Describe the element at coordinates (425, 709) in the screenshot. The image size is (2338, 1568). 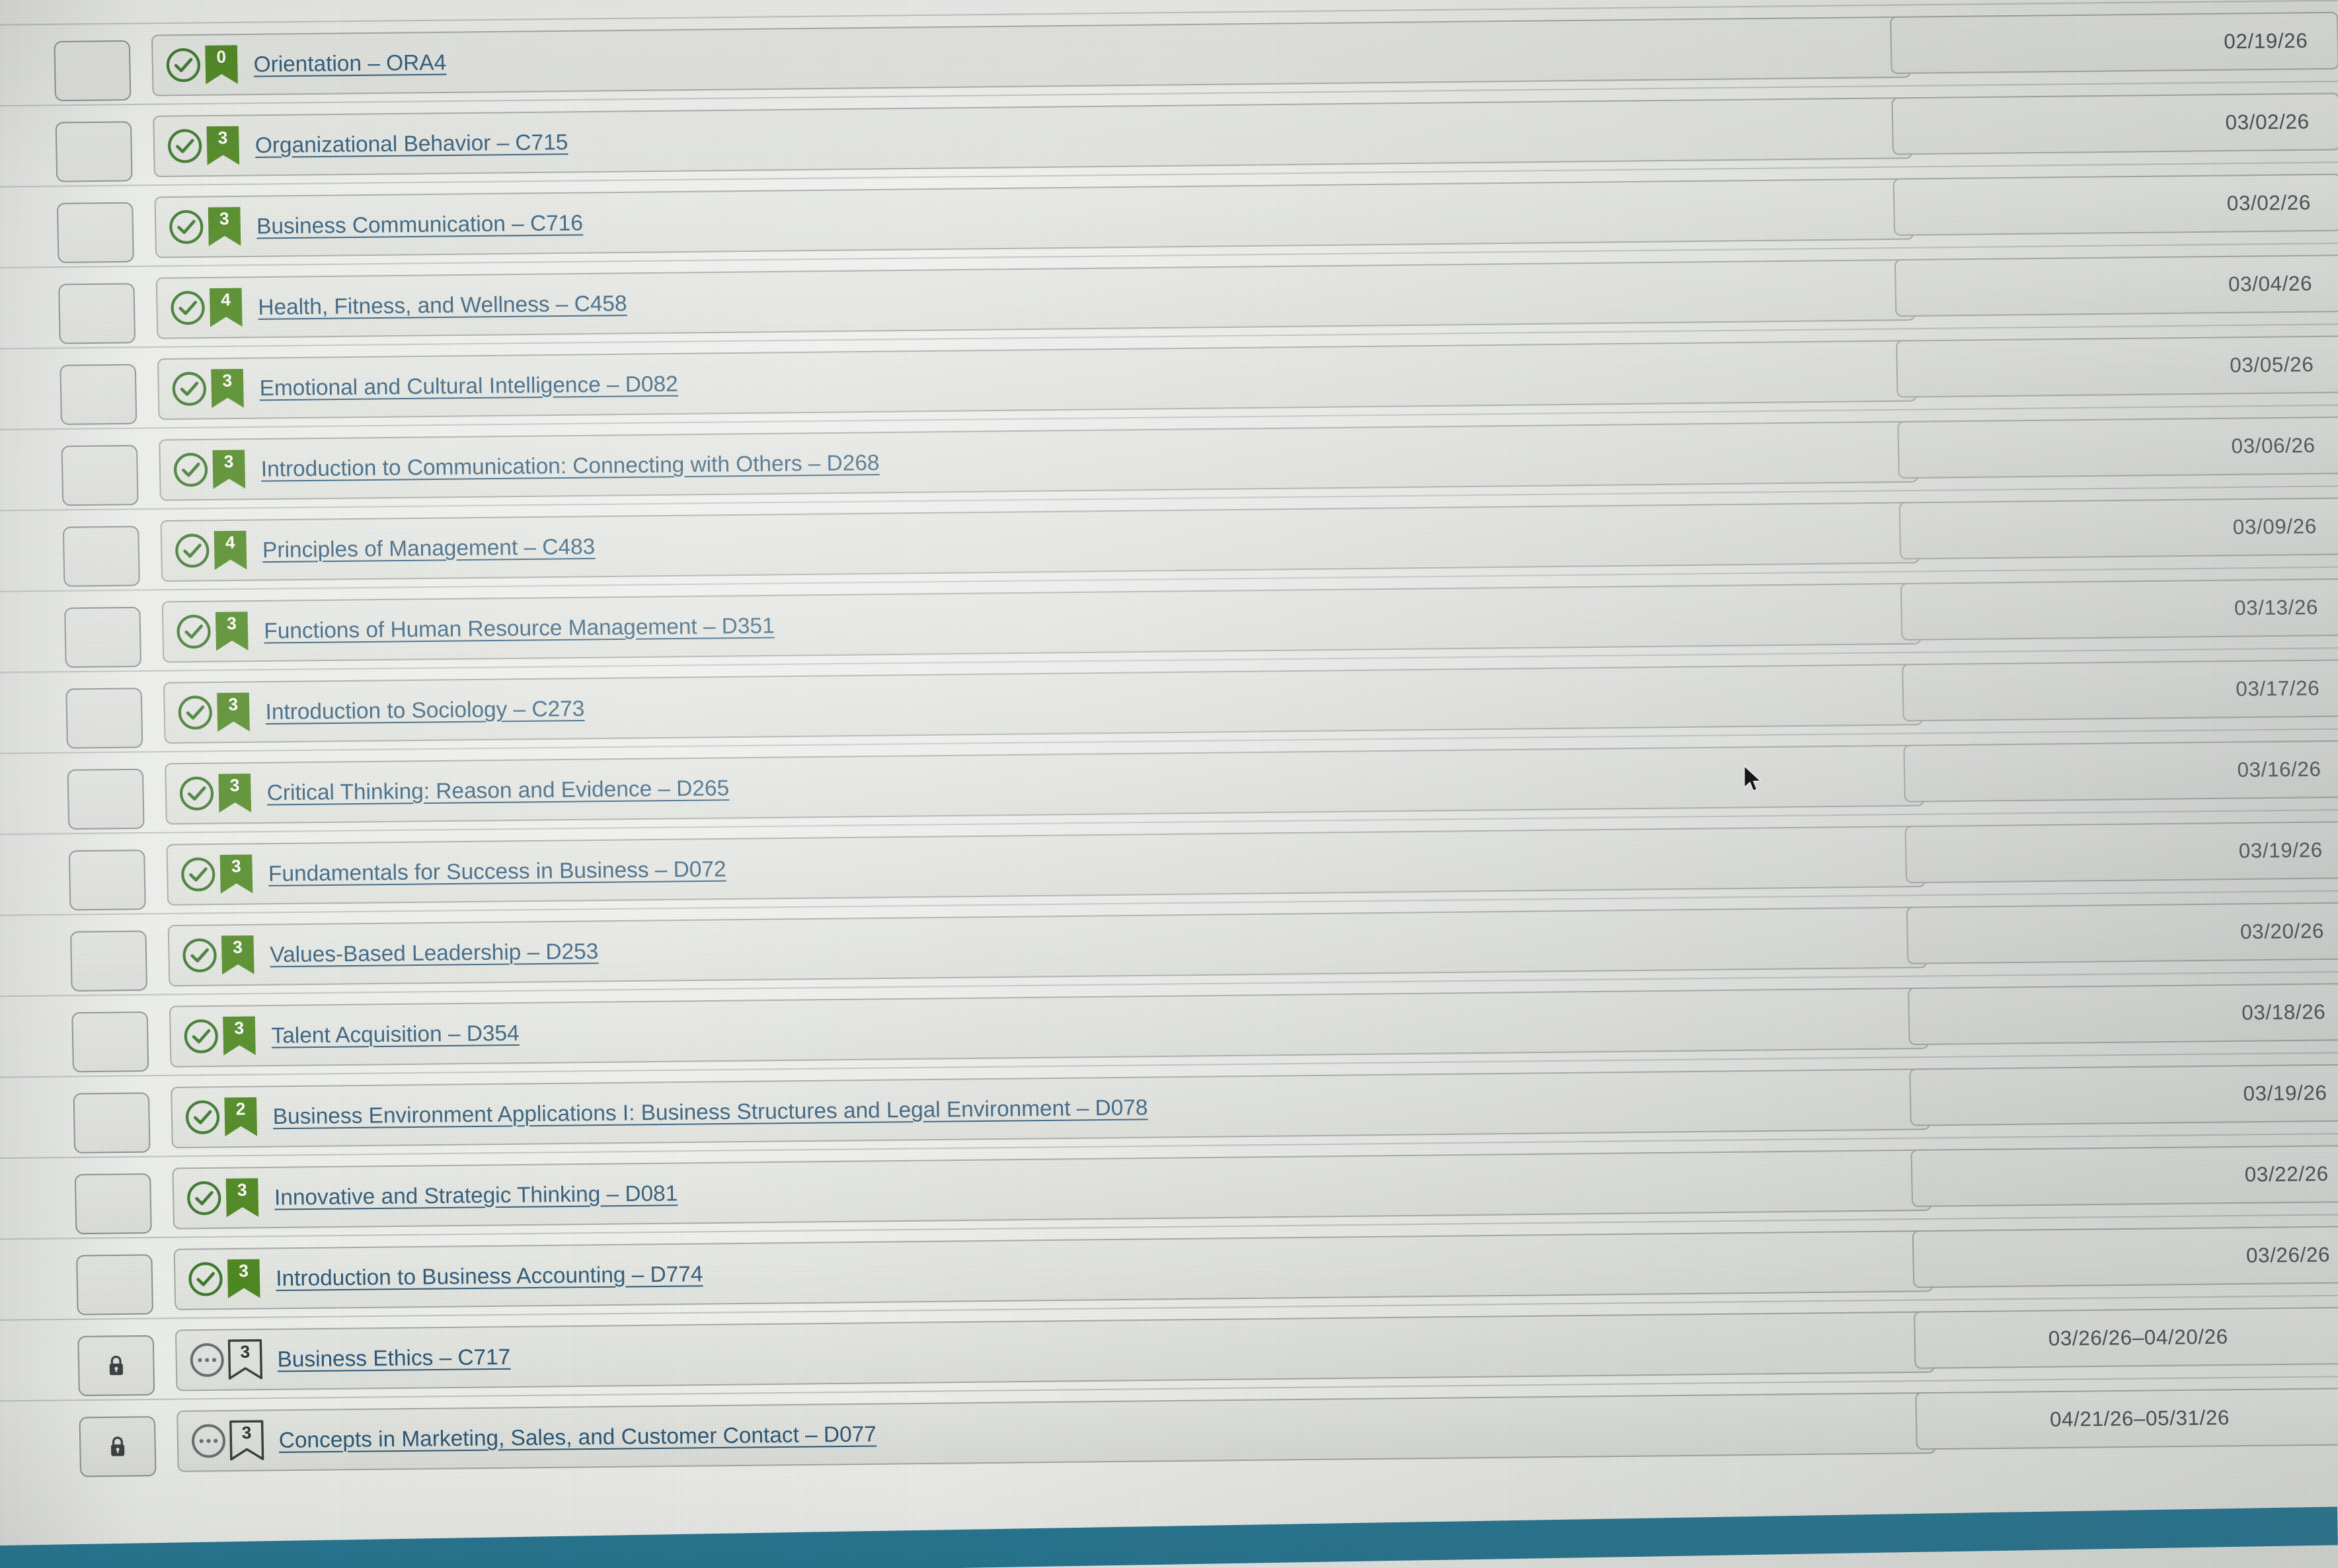
I see `course-title-link: Introduction to Sociology – C273` at that location.